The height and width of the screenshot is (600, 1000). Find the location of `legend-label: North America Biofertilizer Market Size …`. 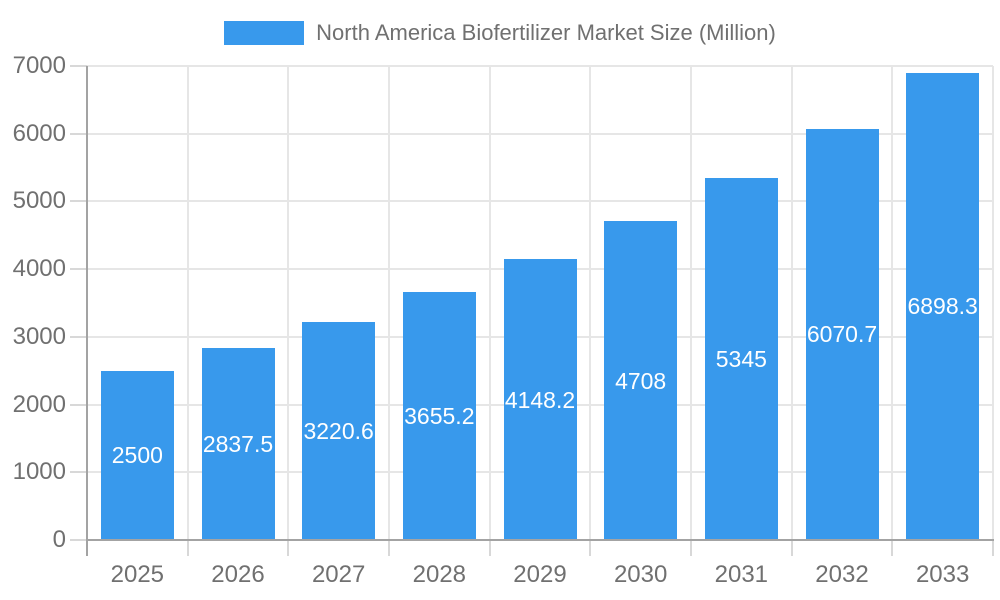

legend-label: North America Biofertilizer Market Size … is located at coordinates (546, 32).